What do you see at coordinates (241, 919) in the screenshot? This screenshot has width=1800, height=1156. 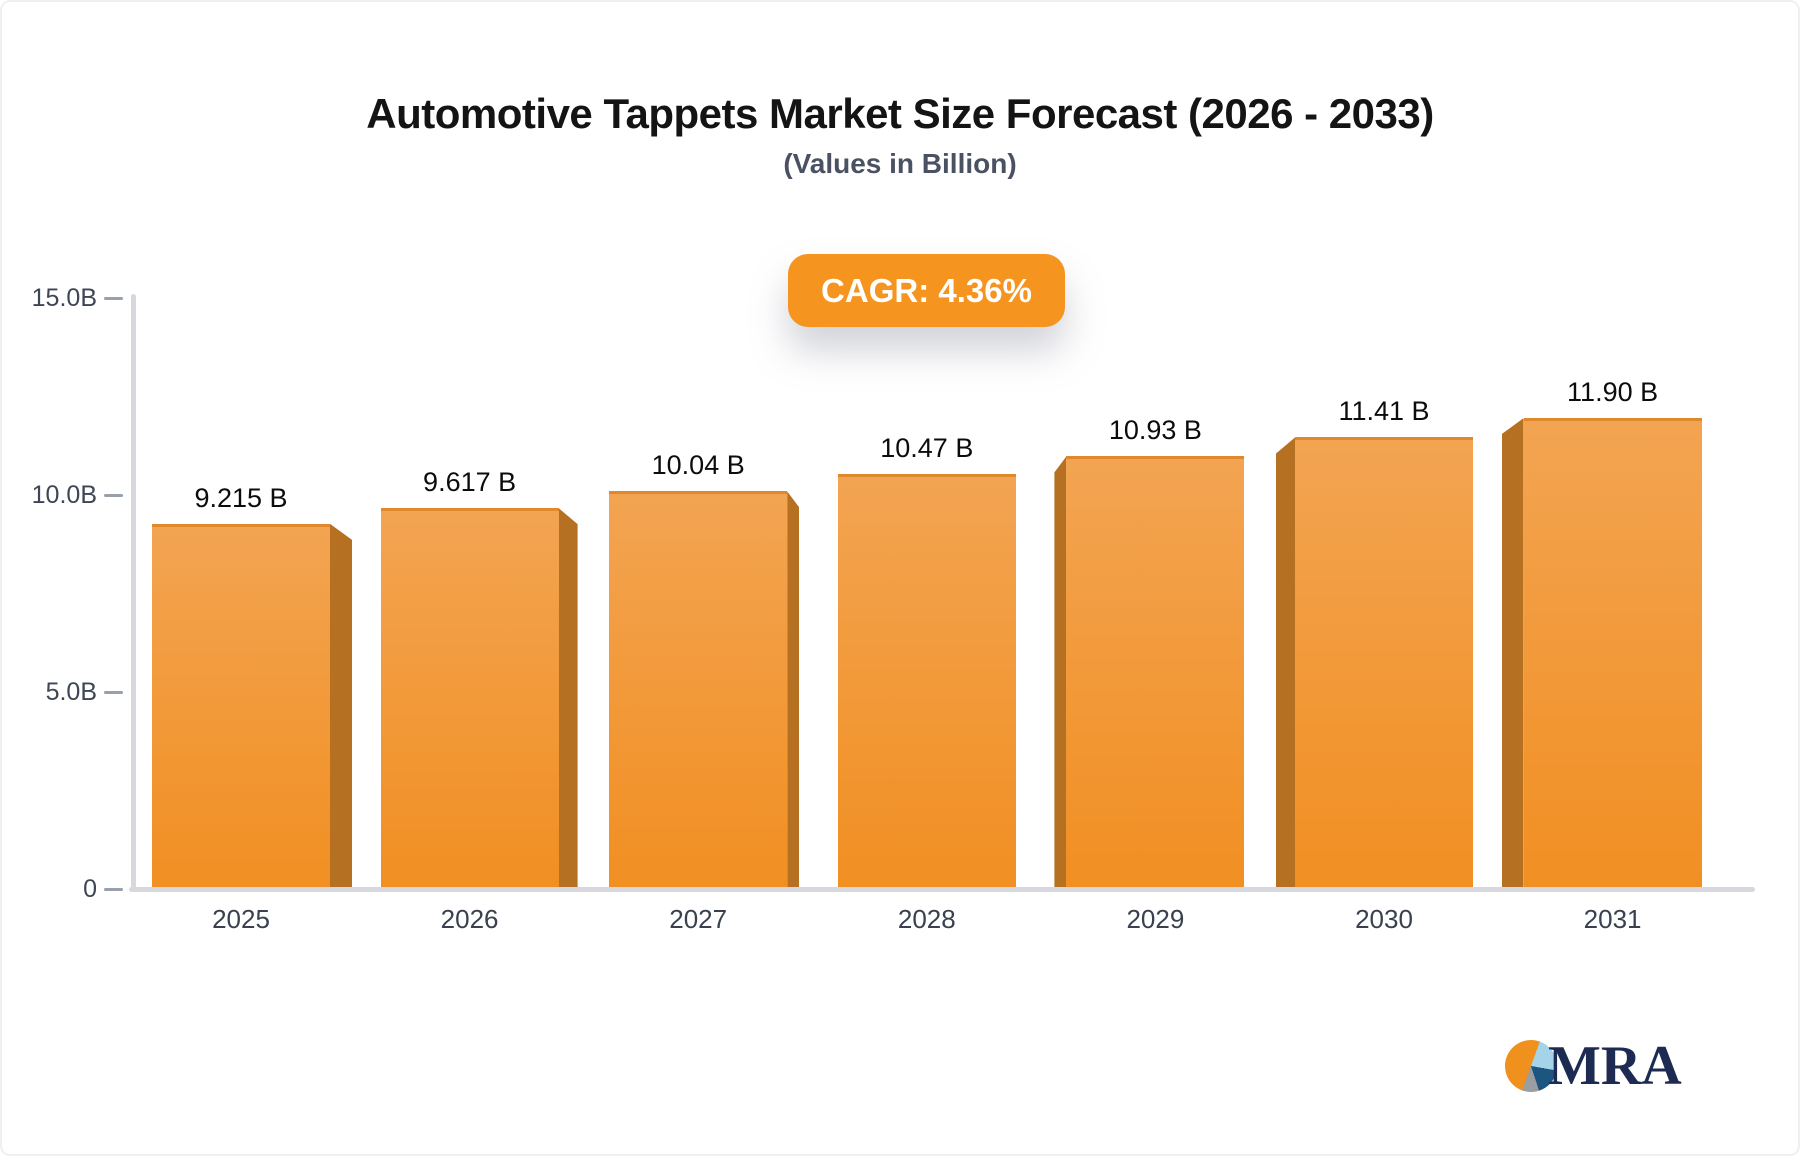 I see `x-axis-label: 2025` at bounding box center [241, 919].